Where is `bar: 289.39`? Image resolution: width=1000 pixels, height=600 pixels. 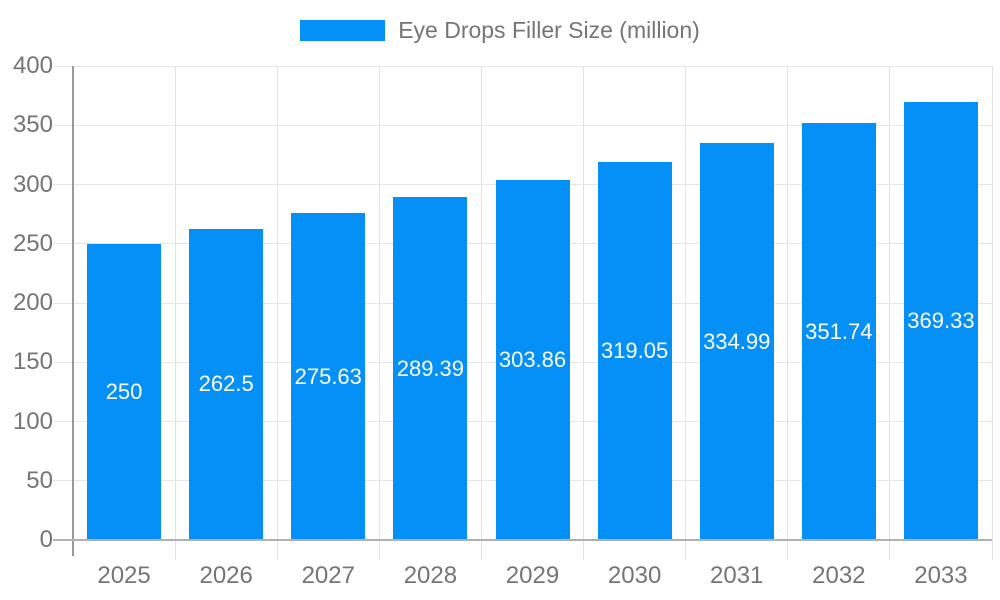 bar: 289.39 is located at coordinates (430, 368).